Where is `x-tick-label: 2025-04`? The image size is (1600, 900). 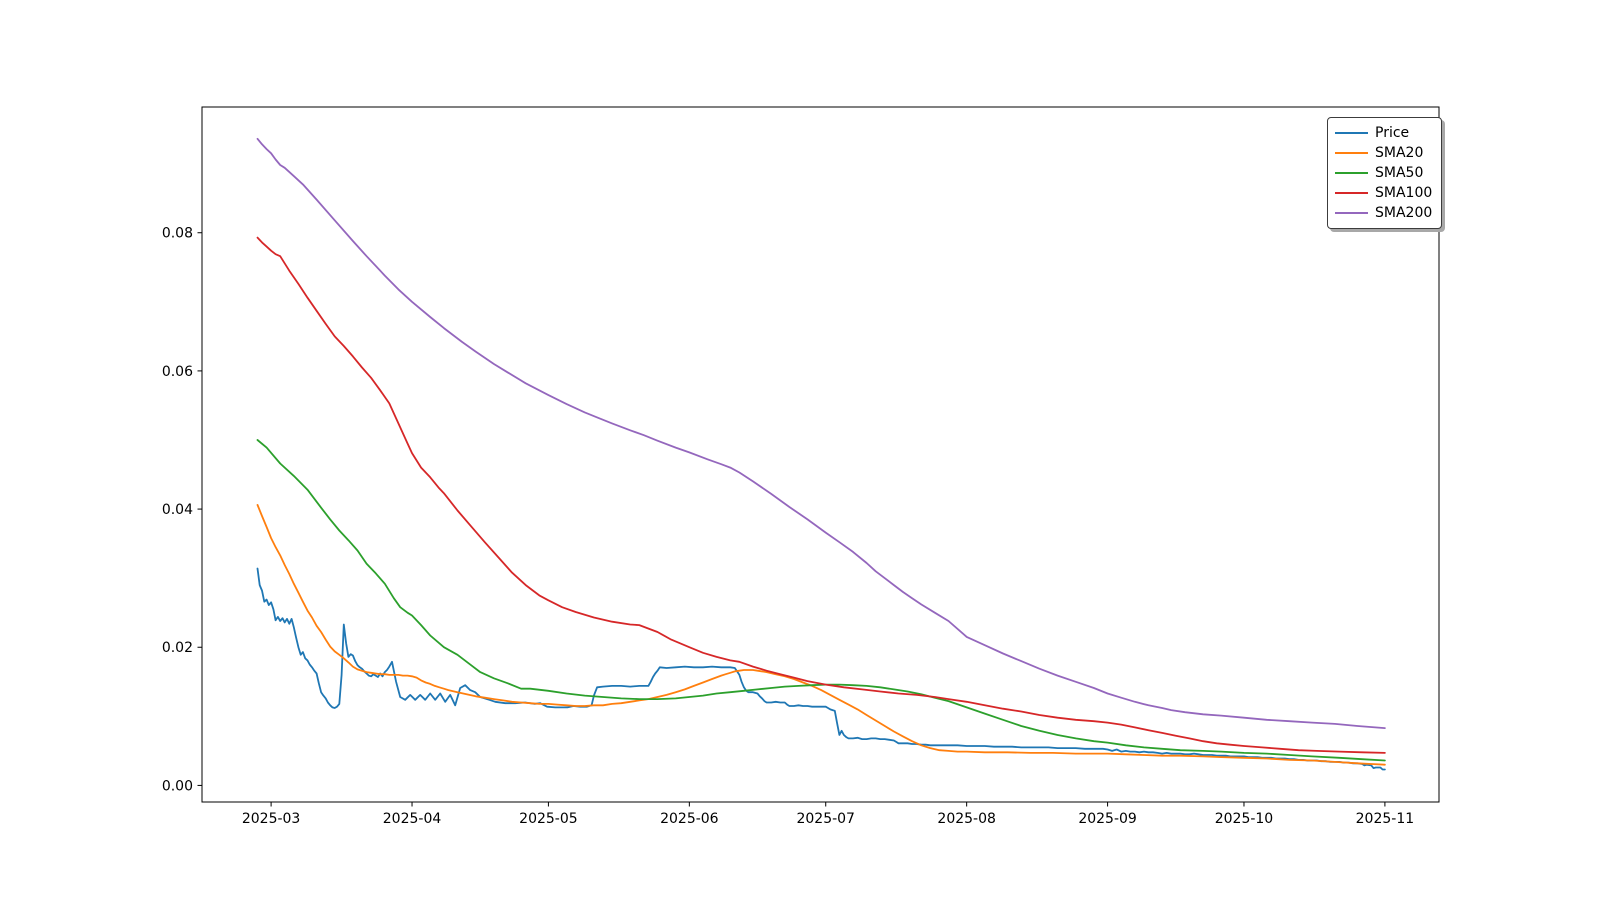 x-tick-label: 2025-04 is located at coordinates (412, 819).